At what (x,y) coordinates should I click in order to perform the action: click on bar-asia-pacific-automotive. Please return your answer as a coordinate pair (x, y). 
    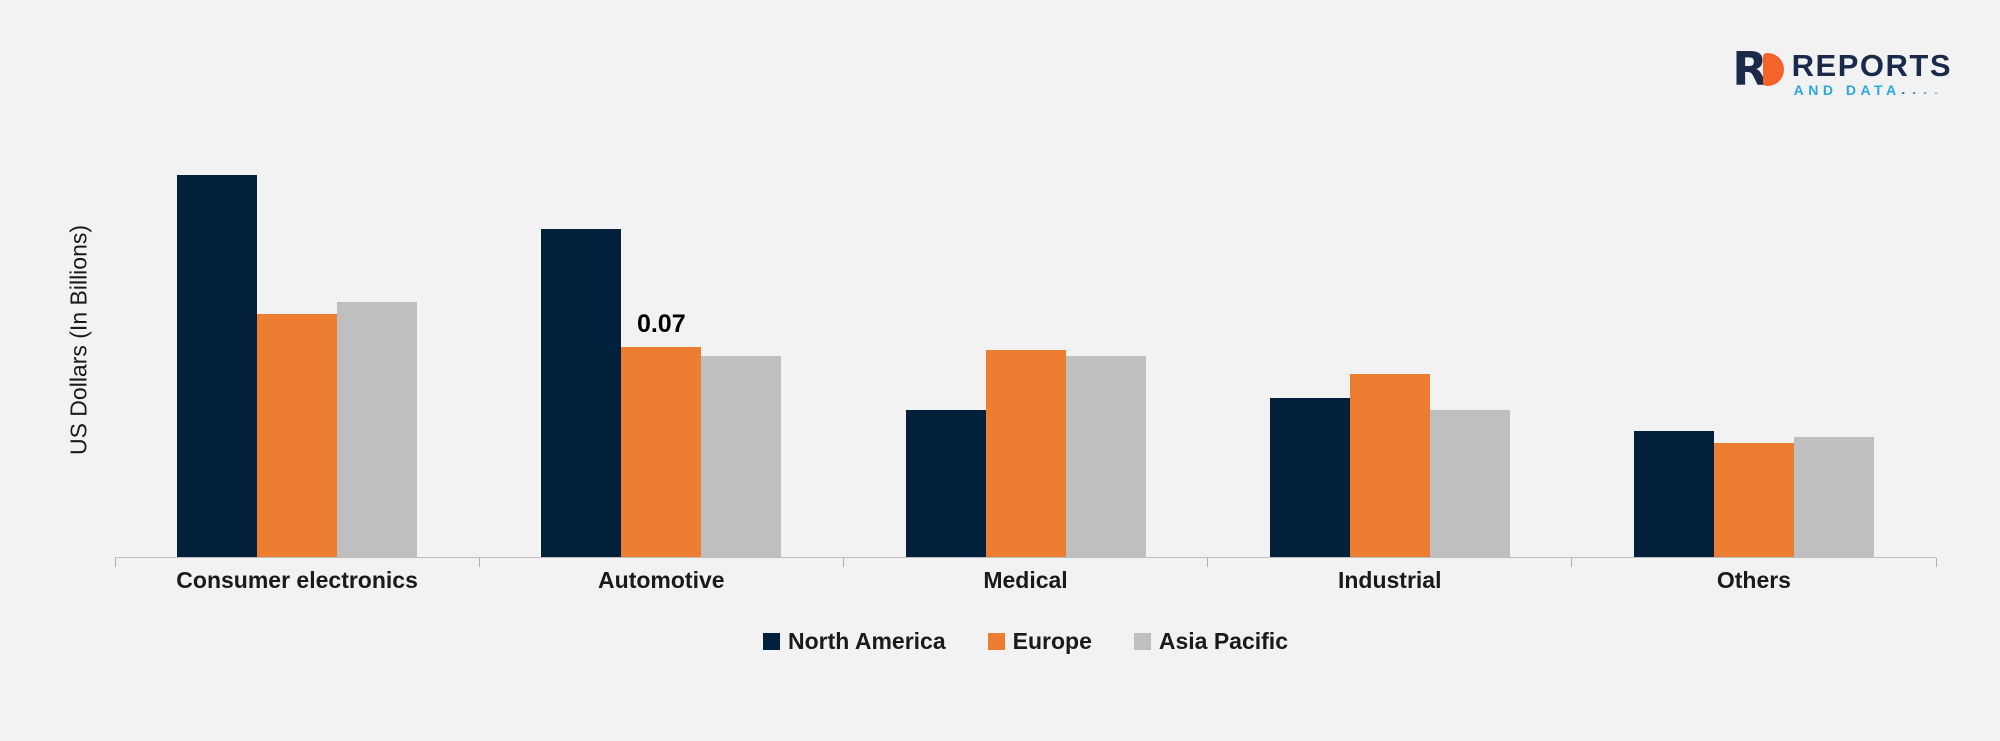
    Looking at the image, I should click on (741, 457).